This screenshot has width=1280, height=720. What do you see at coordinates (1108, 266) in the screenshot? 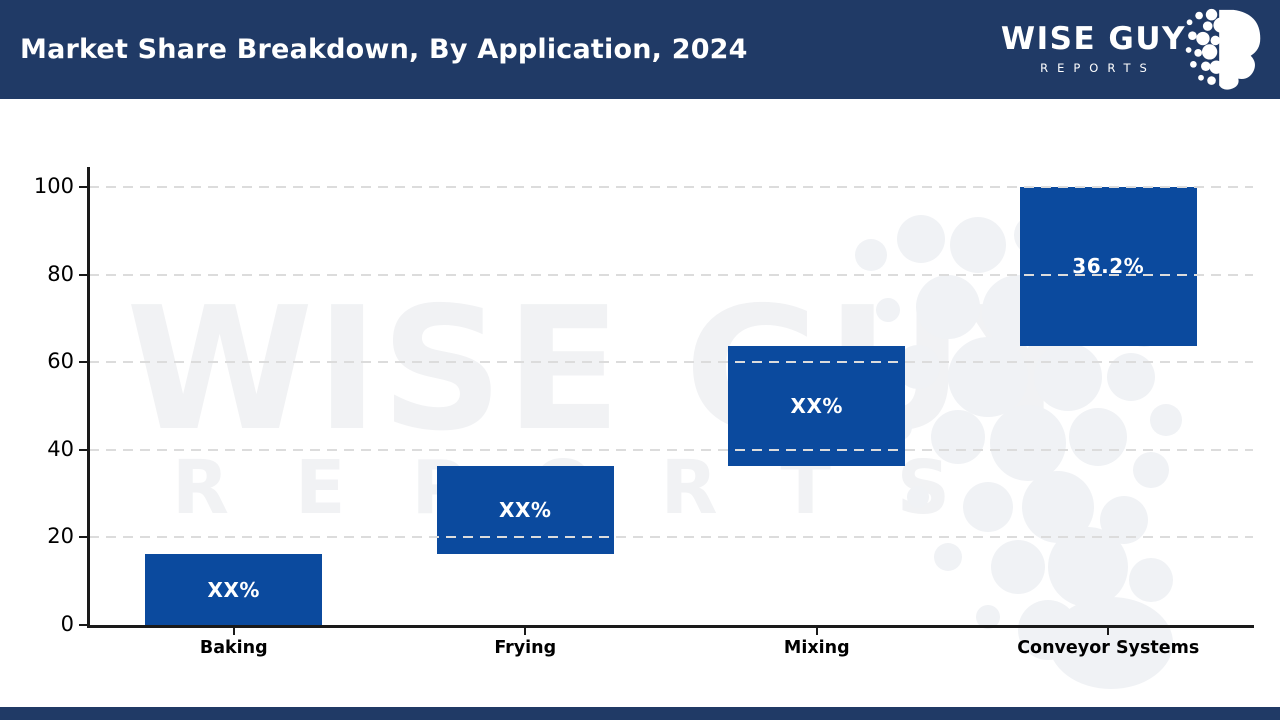
I see `bar-conveyor-systems: 36.2%` at bounding box center [1108, 266].